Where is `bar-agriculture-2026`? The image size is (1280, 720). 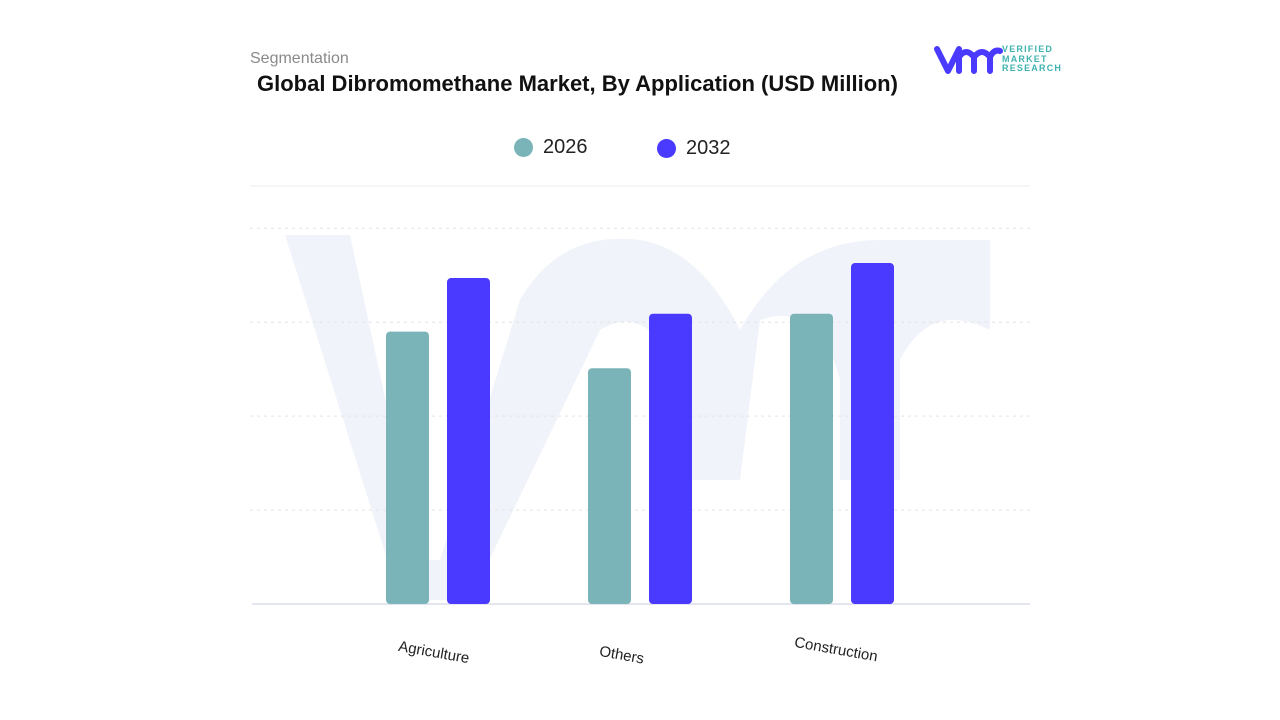
bar-agriculture-2026 is located at coordinates (407, 467).